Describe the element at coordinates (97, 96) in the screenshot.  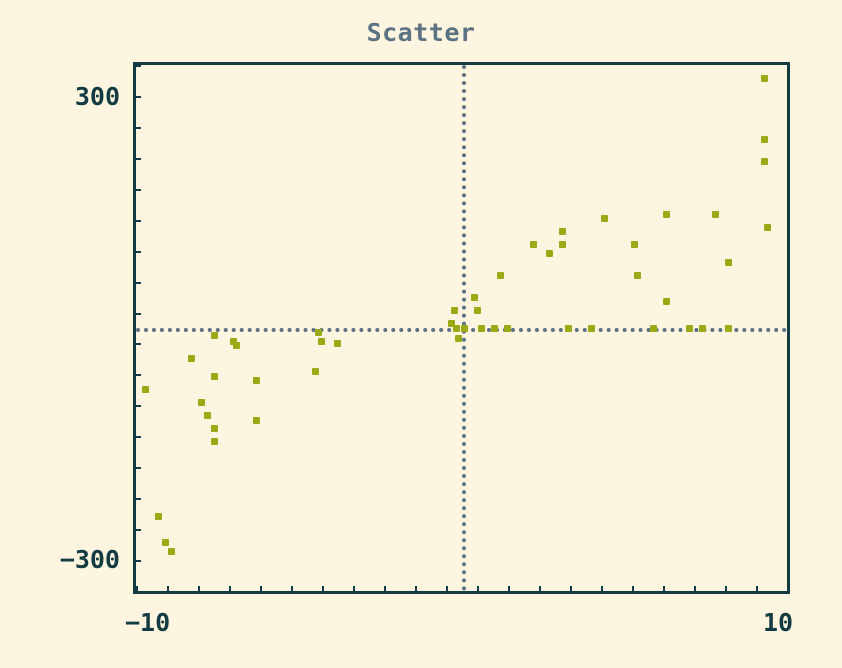
I see `y-axis-tick-label-top: 300` at that location.